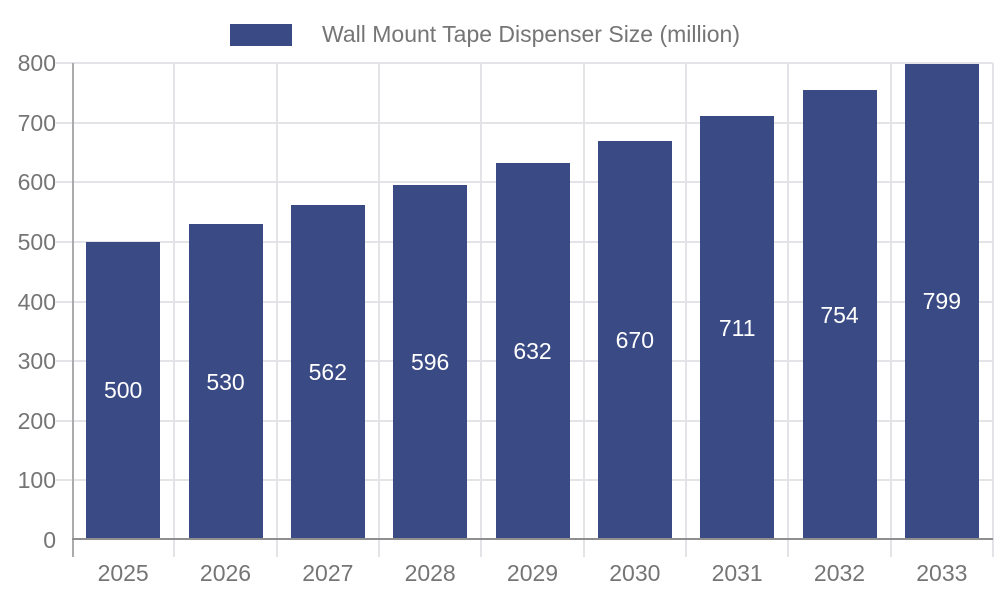 The image size is (1000, 600). I want to click on x-tick-label: 2026, so click(225, 573).